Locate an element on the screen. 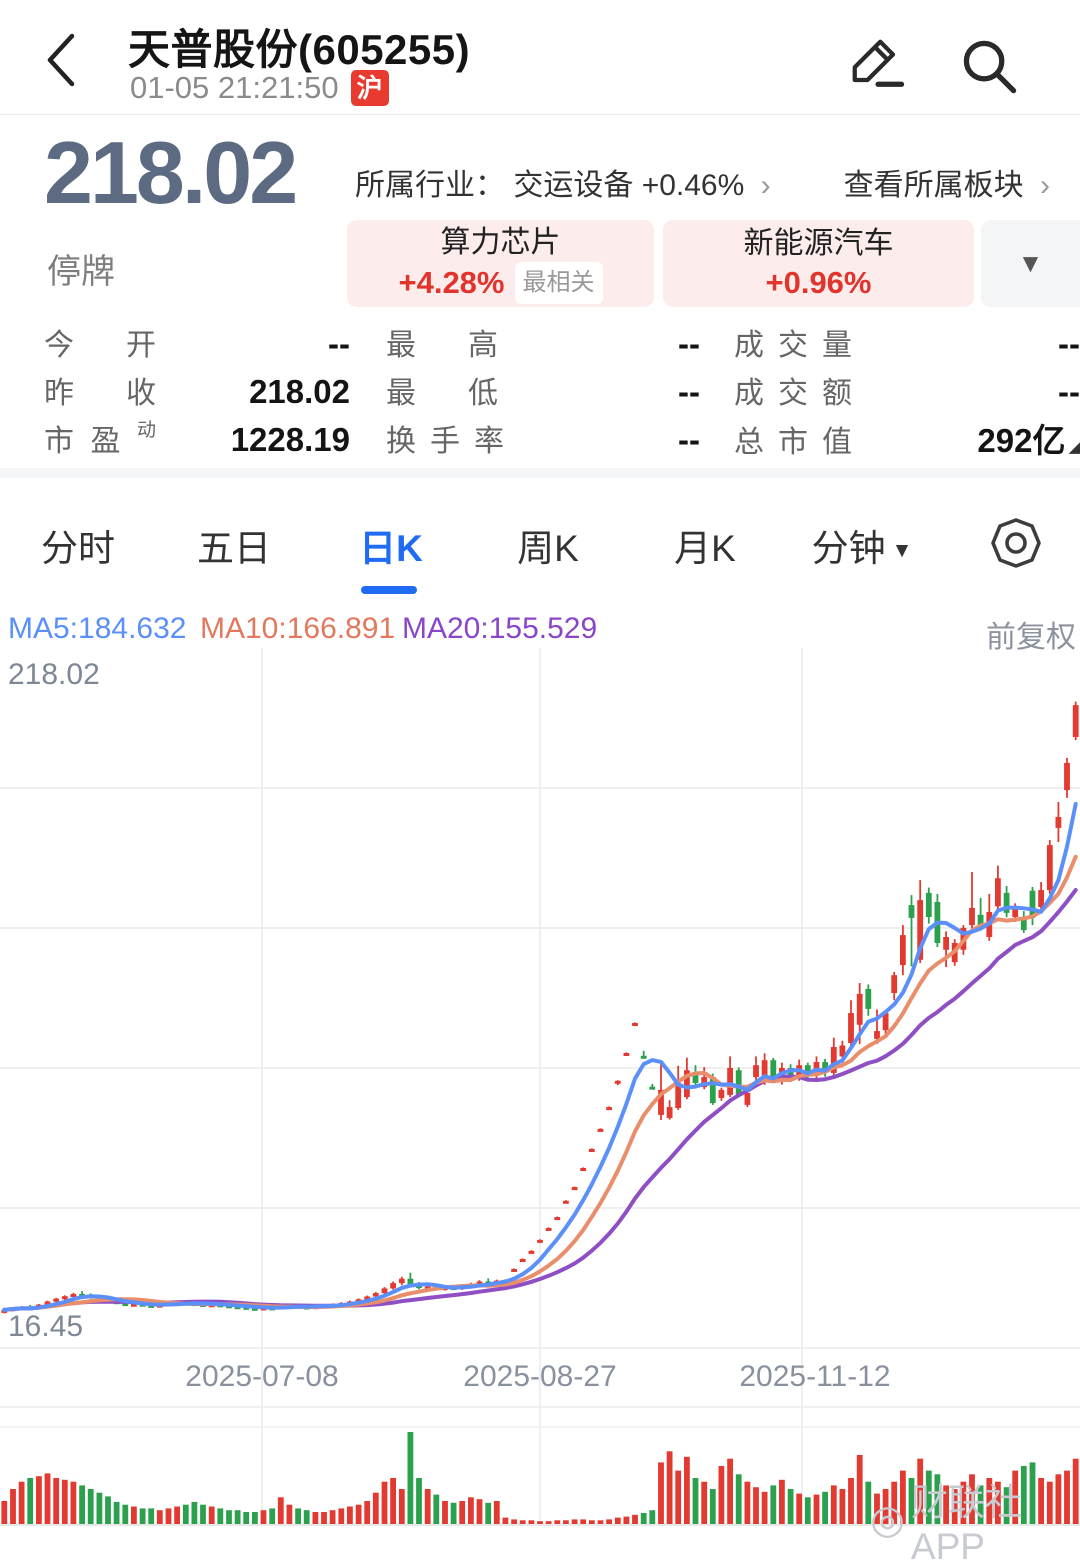  tag-badge: 最相关 is located at coordinates (558, 282).